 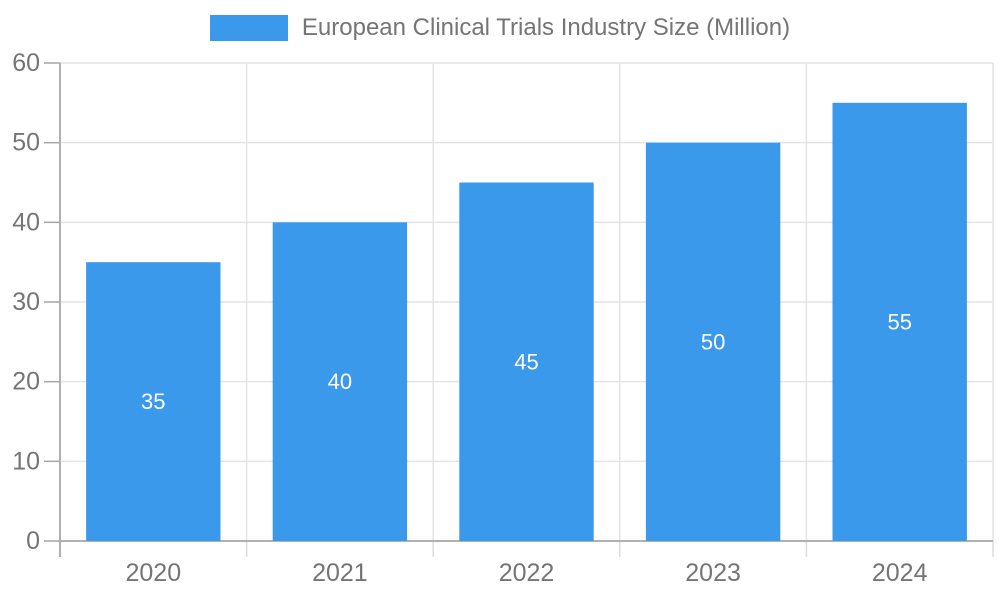 What do you see at coordinates (340, 573) in the screenshot?
I see `x-tick-label: 2021` at bounding box center [340, 573].